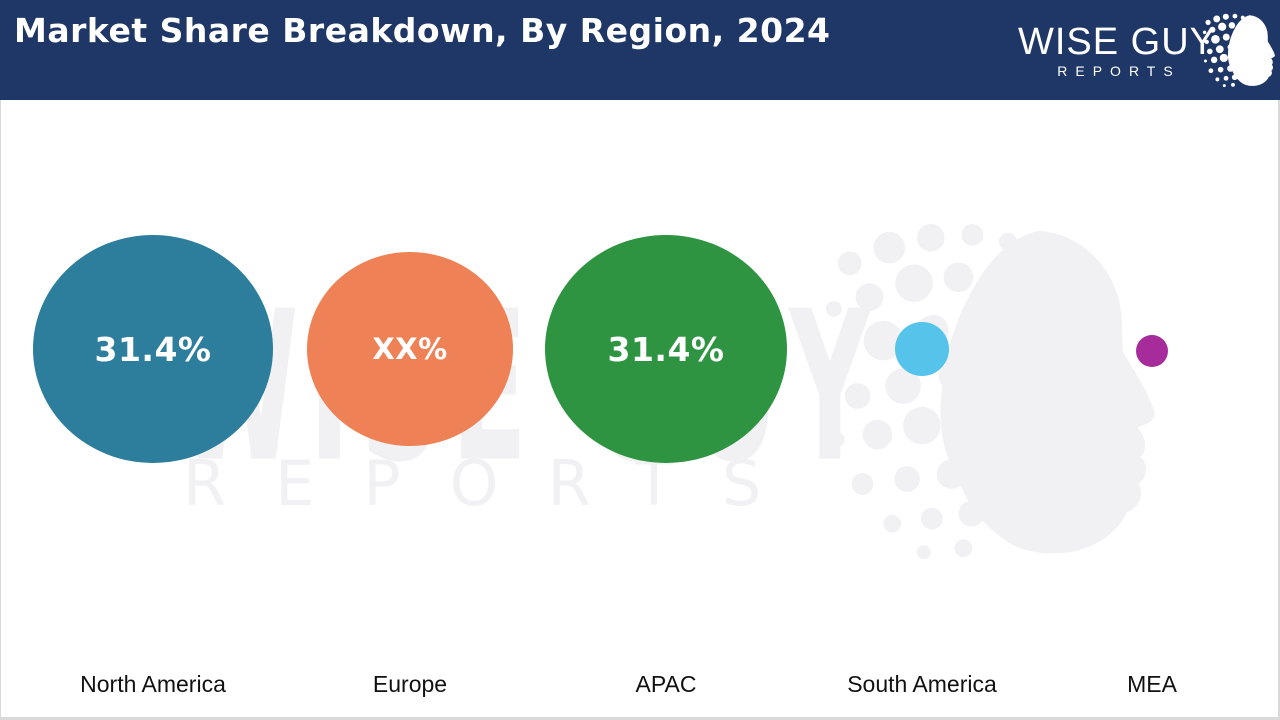 This screenshot has height=720, width=1280. What do you see at coordinates (410, 684) in the screenshot?
I see `category-label-europe: Europe` at bounding box center [410, 684].